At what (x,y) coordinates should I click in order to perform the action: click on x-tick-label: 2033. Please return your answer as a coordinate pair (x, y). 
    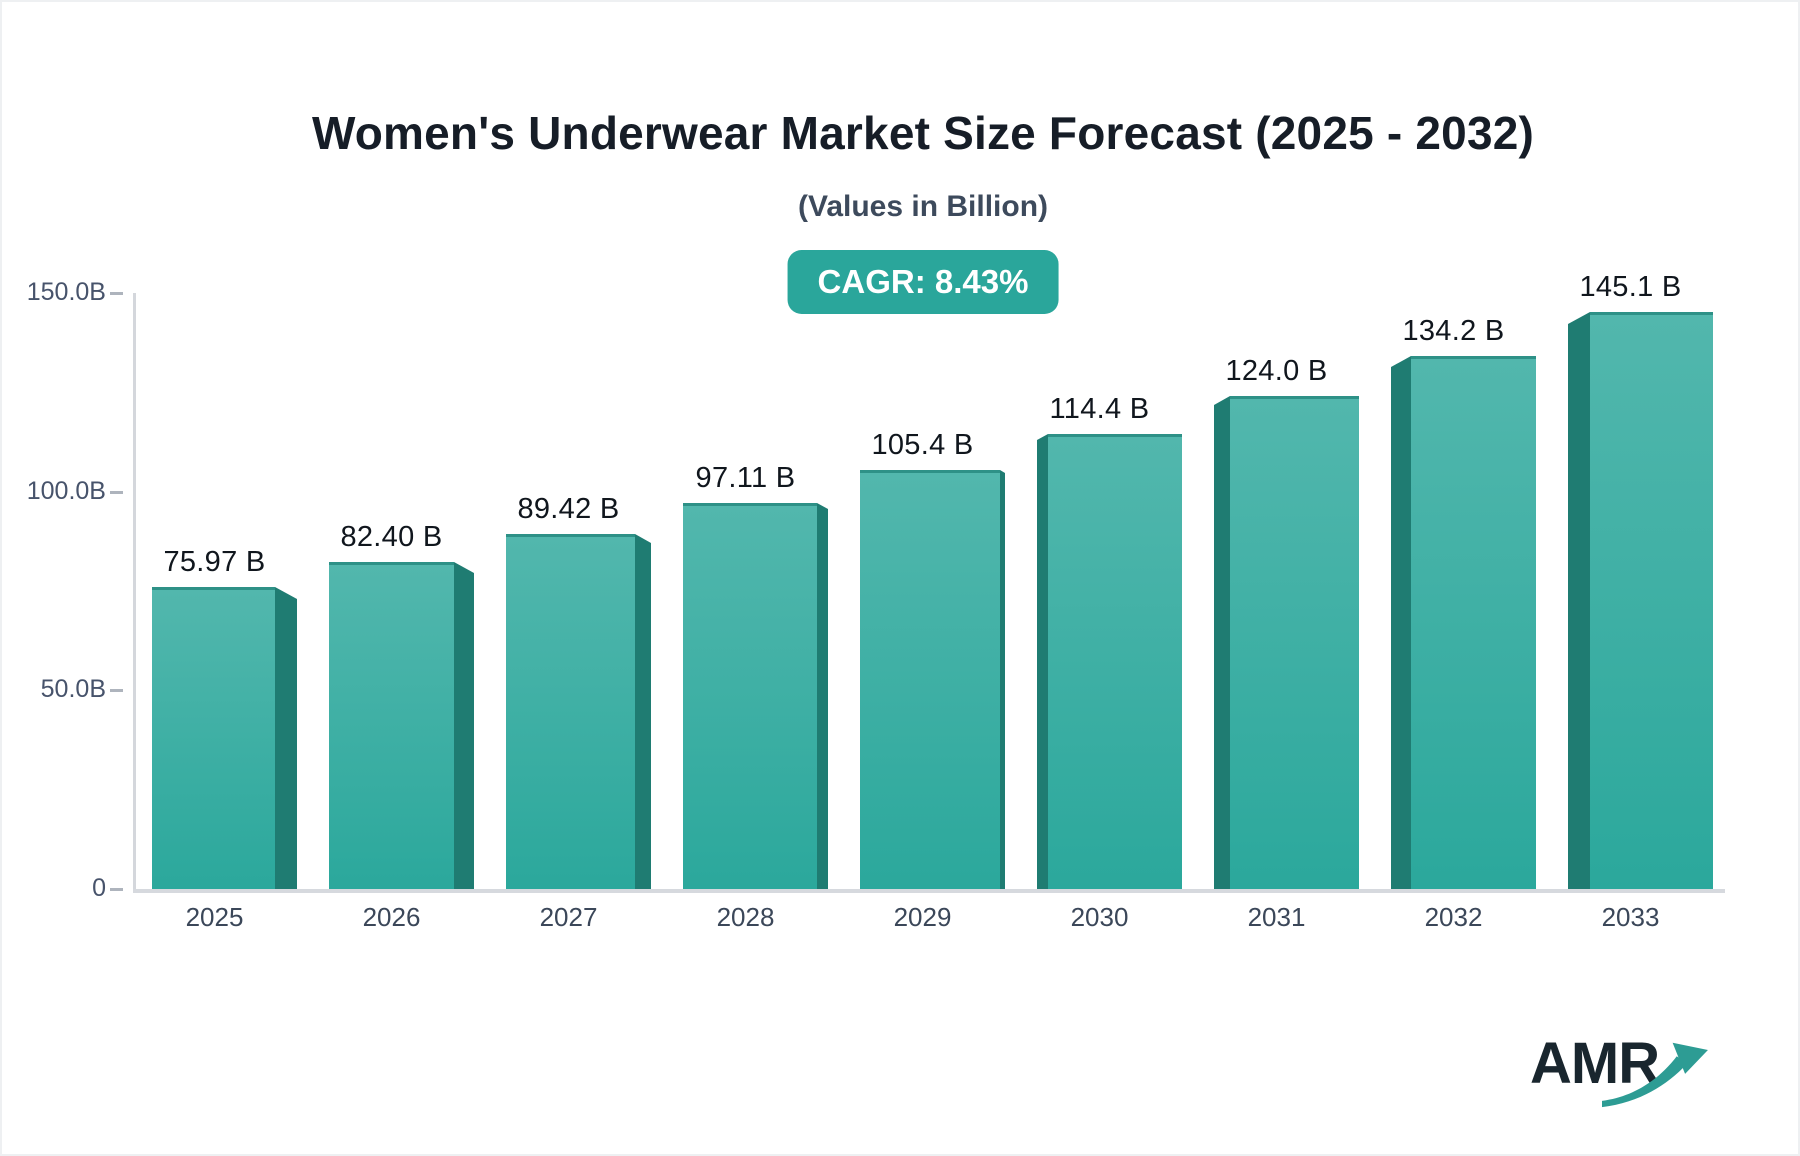
    Looking at the image, I should click on (1630, 917).